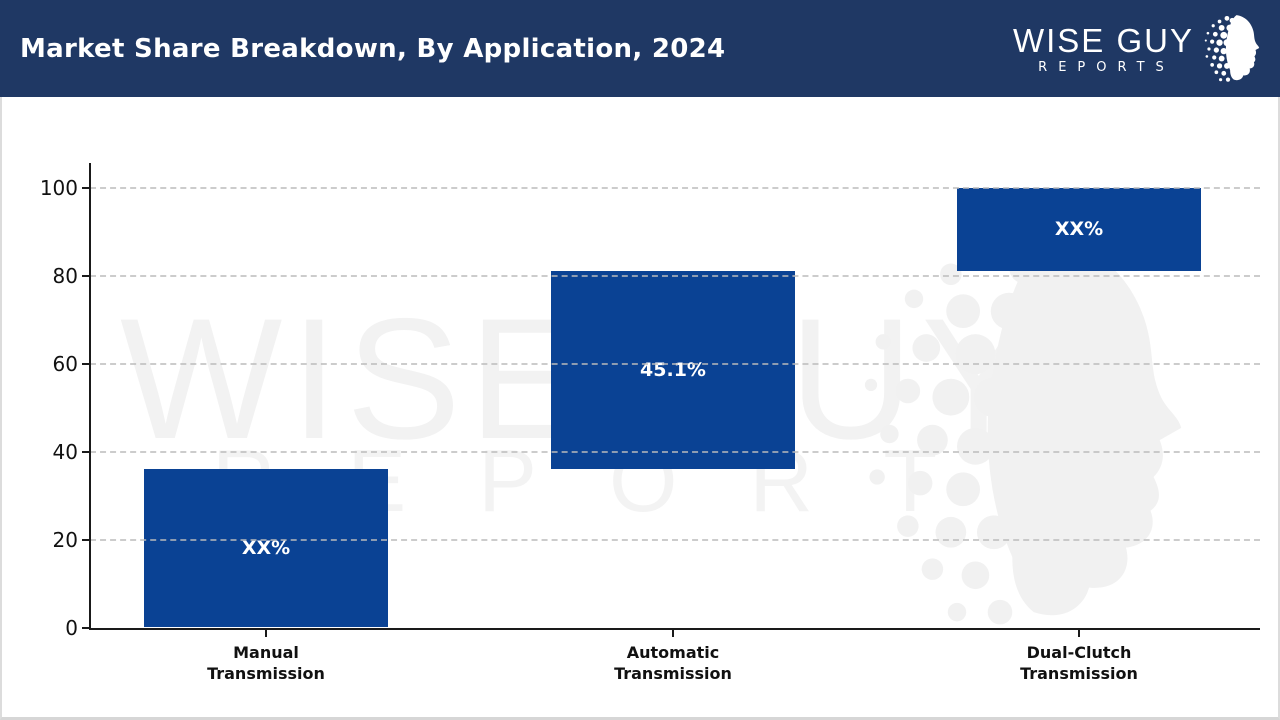 Image resolution: width=1280 pixels, height=720 pixels. I want to click on x-tick-label: Automatic Transmission, so click(673, 663).